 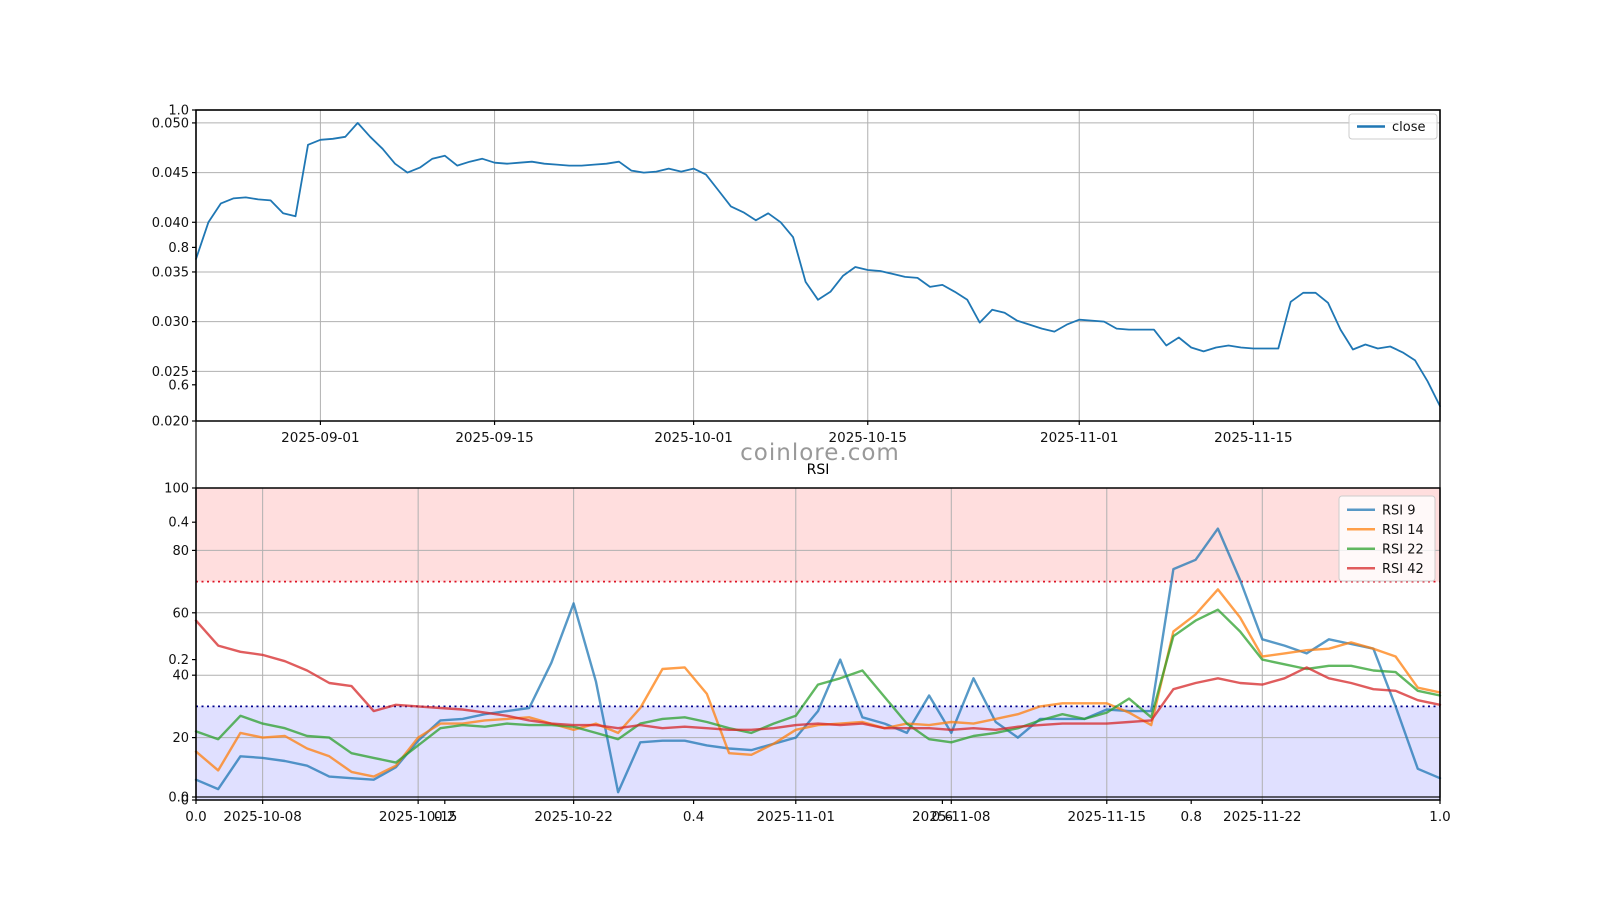 I want to click on rsi-ytick-label: 80, so click(x=180, y=551).